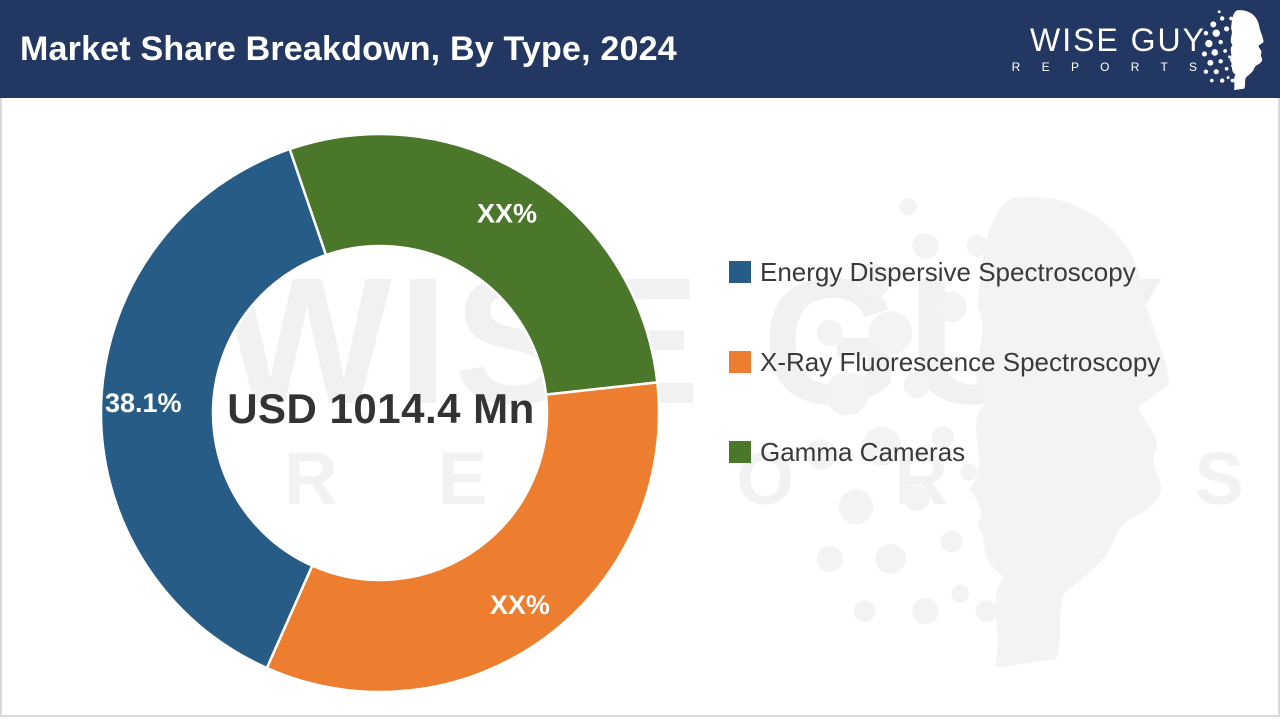  Describe the element at coordinates (348, 48) in the screenshot. I see `page-title: Market Share Breakdown, By Type, 2024` at that location.